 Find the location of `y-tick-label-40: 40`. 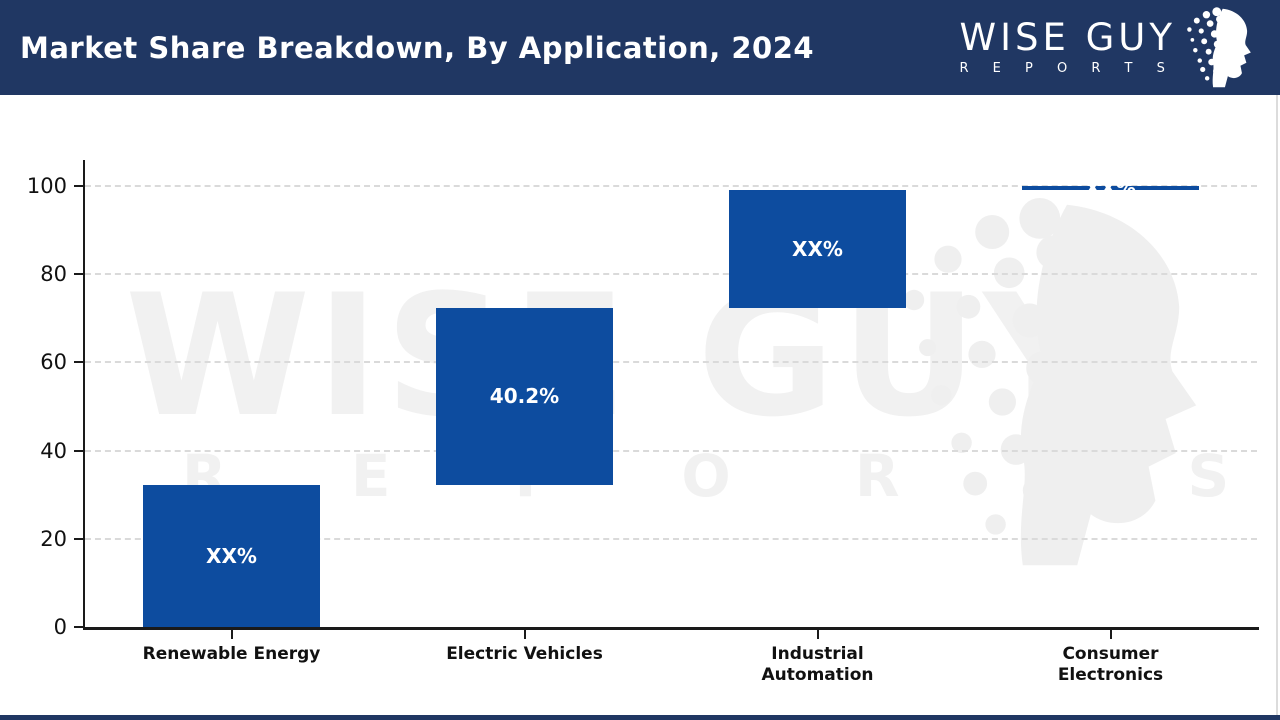

y-tick-label-40: 40 is located at coordinates (53, 450).